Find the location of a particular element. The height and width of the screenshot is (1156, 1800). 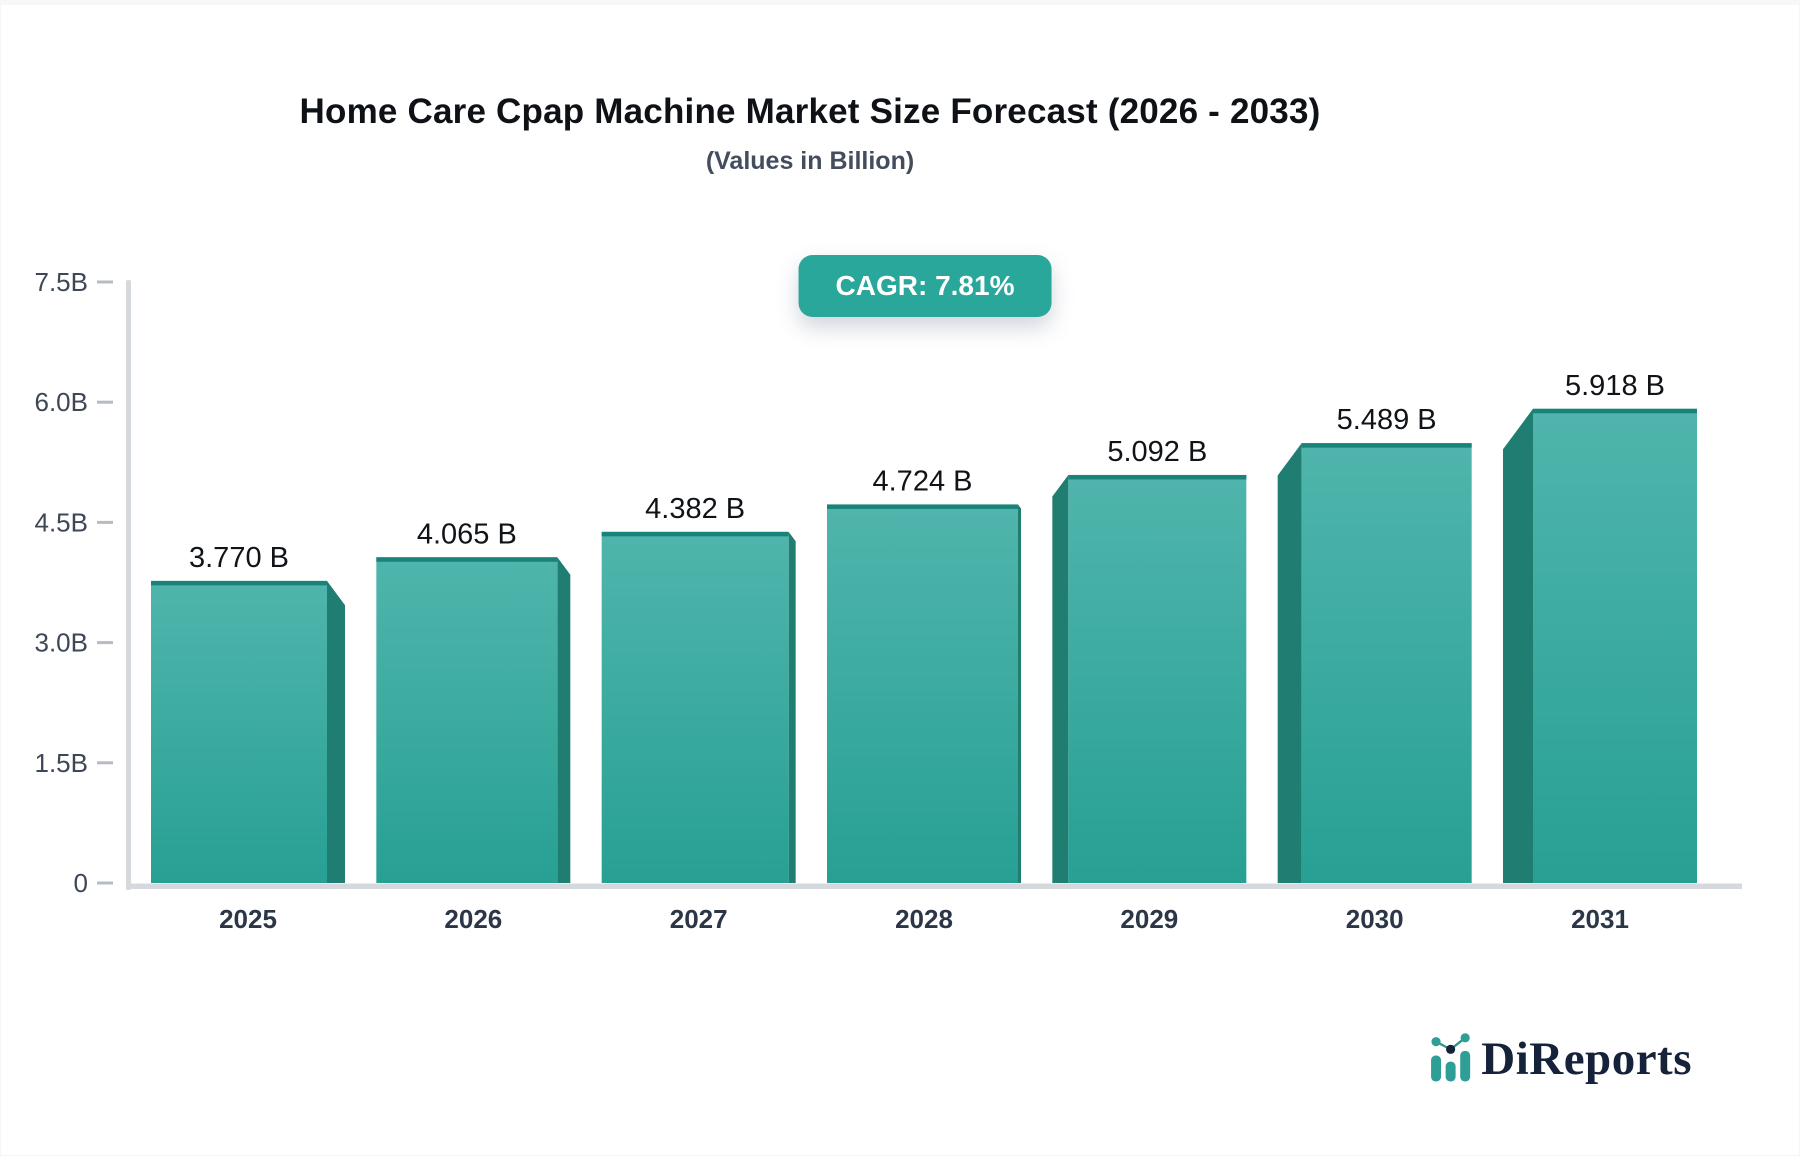

direports-logo: DiReports is located at coordinates (1560, 1057).